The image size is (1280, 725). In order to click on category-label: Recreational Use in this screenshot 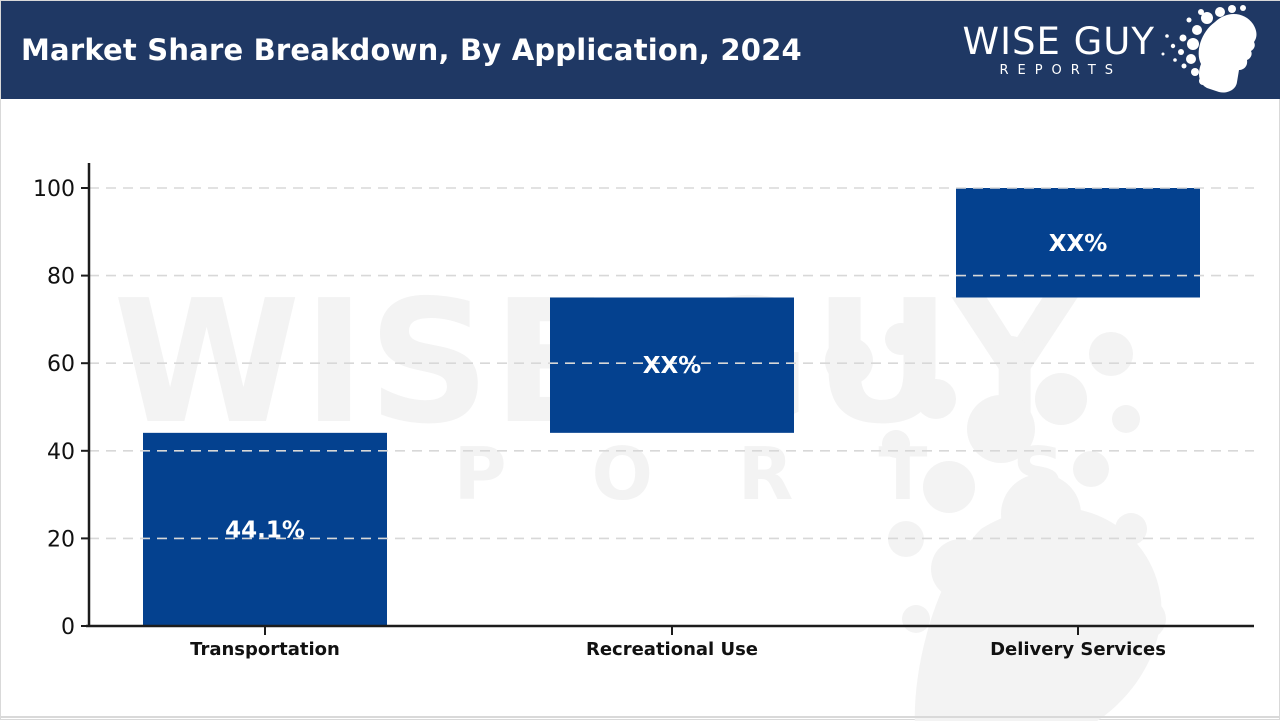, I will do `click(672, 649)`.